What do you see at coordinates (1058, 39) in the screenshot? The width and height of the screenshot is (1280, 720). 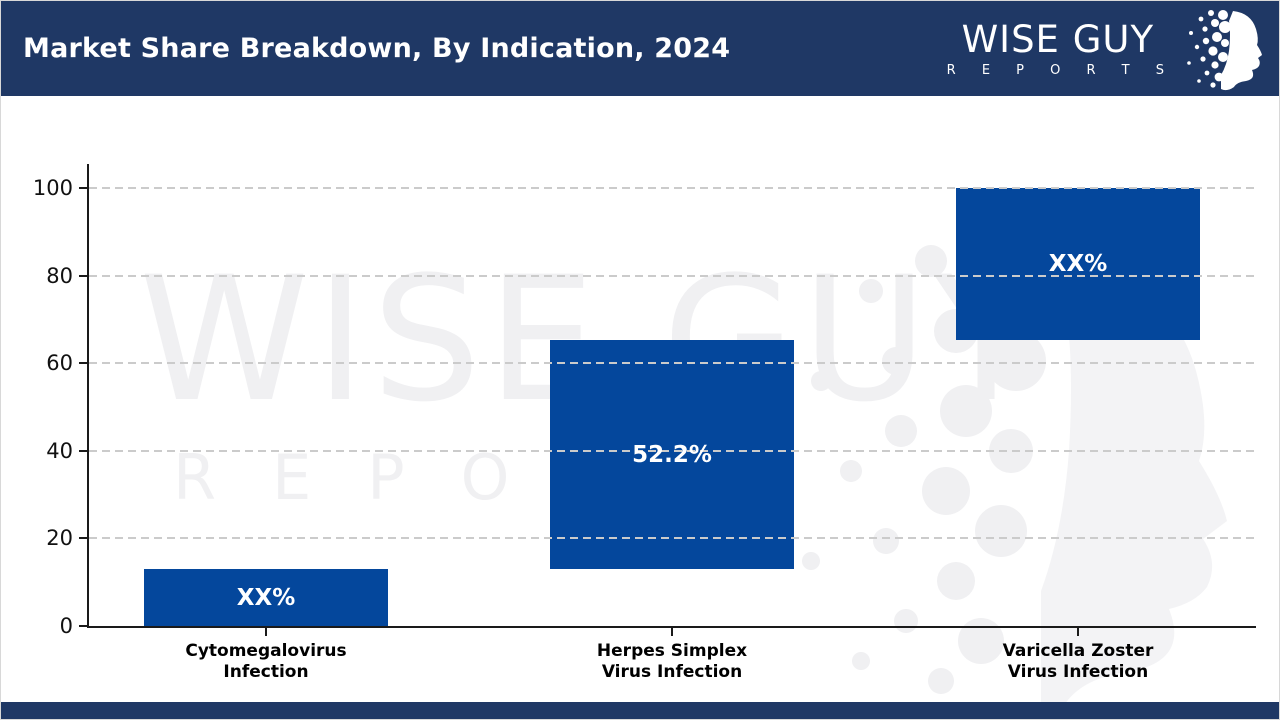 I see `logo-name: WISE GUY` at bounding box center [1058, 39].